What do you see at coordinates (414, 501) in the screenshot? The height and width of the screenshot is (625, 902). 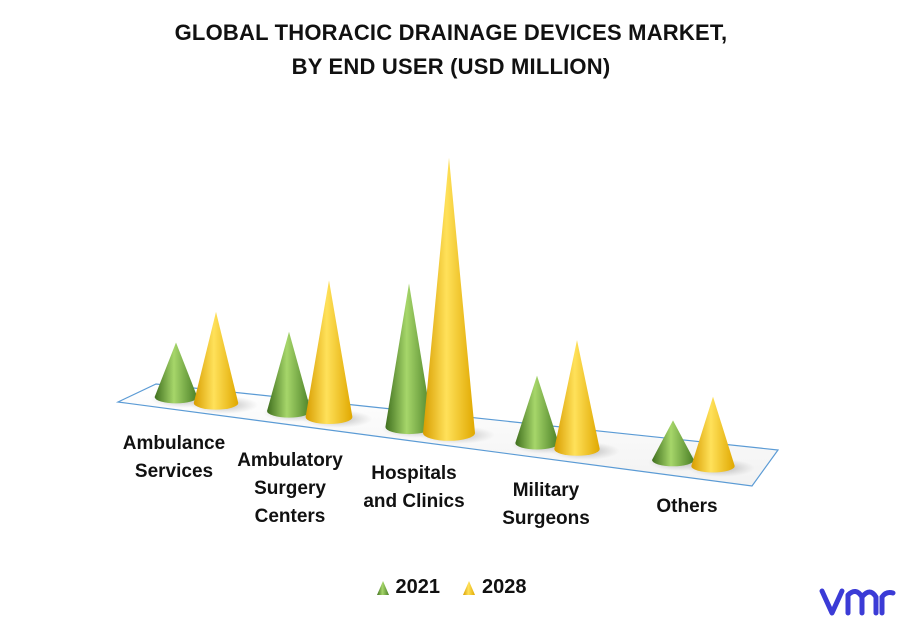 I see `category-label-line: and Clinics` at bounding box center [414, 501].